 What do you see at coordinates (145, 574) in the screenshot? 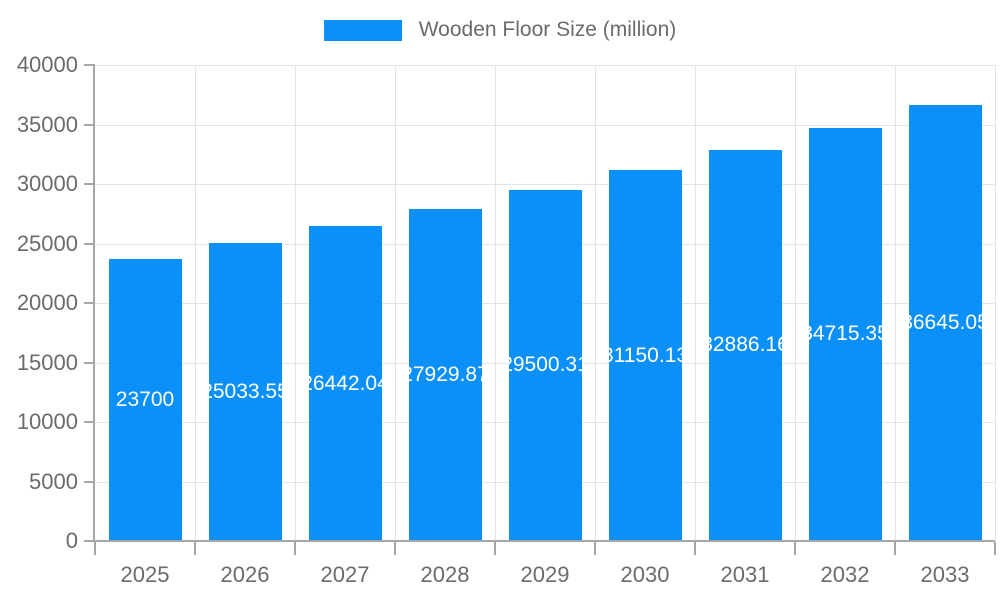
I see `x-axis-label-2025: 2025` at bounding box center [145, 574].